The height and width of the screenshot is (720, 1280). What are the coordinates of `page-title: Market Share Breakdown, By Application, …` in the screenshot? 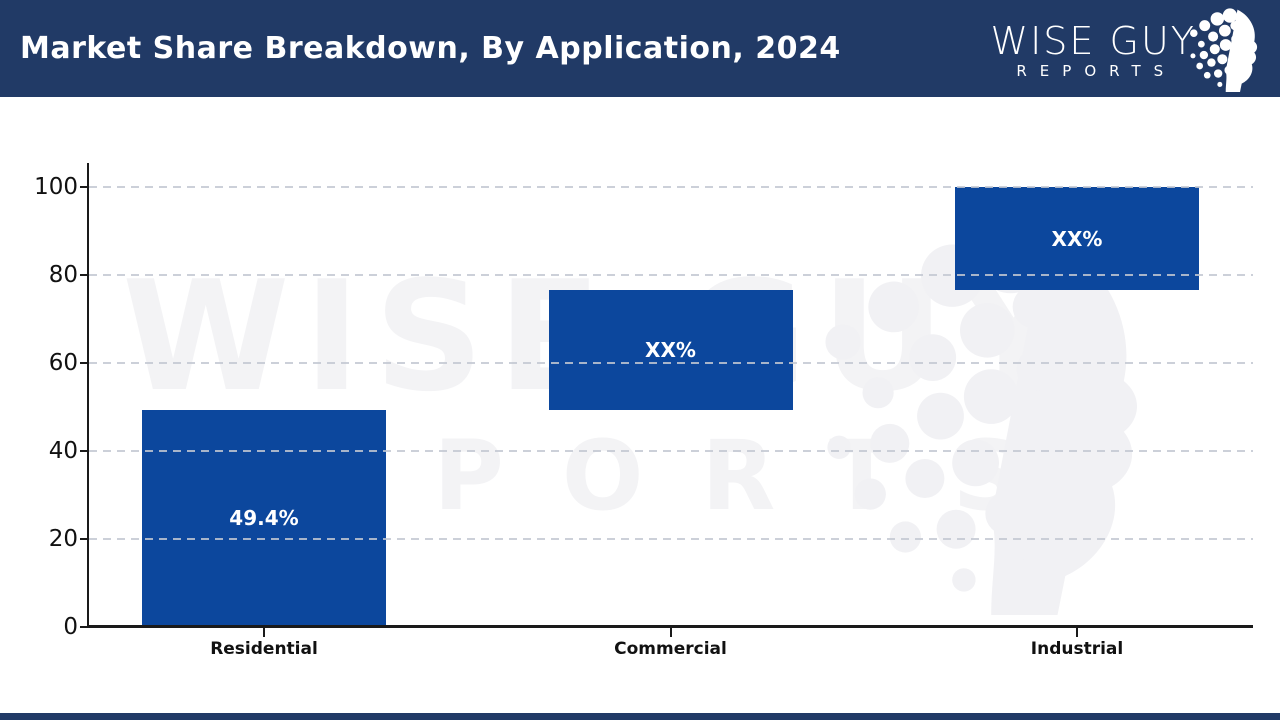 It's located at (430, 48).